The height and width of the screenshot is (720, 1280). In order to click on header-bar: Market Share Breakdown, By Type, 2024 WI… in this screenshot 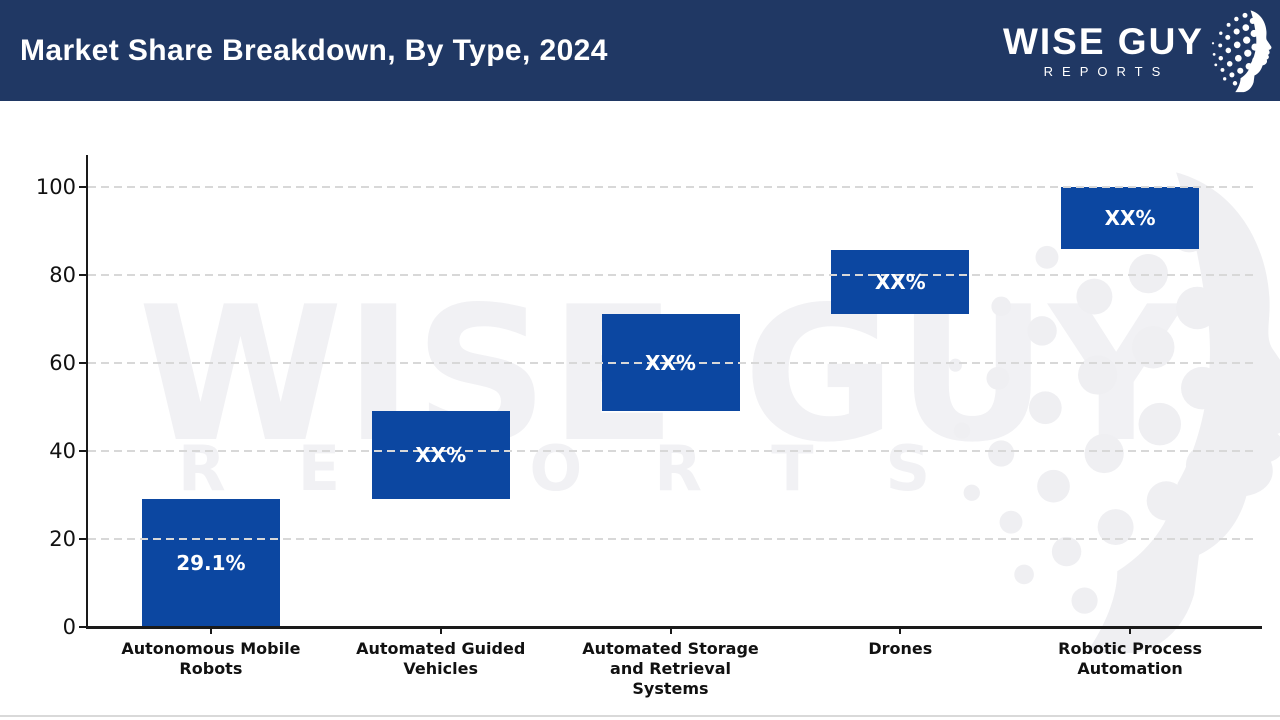, I will do `click(640, 50)`.